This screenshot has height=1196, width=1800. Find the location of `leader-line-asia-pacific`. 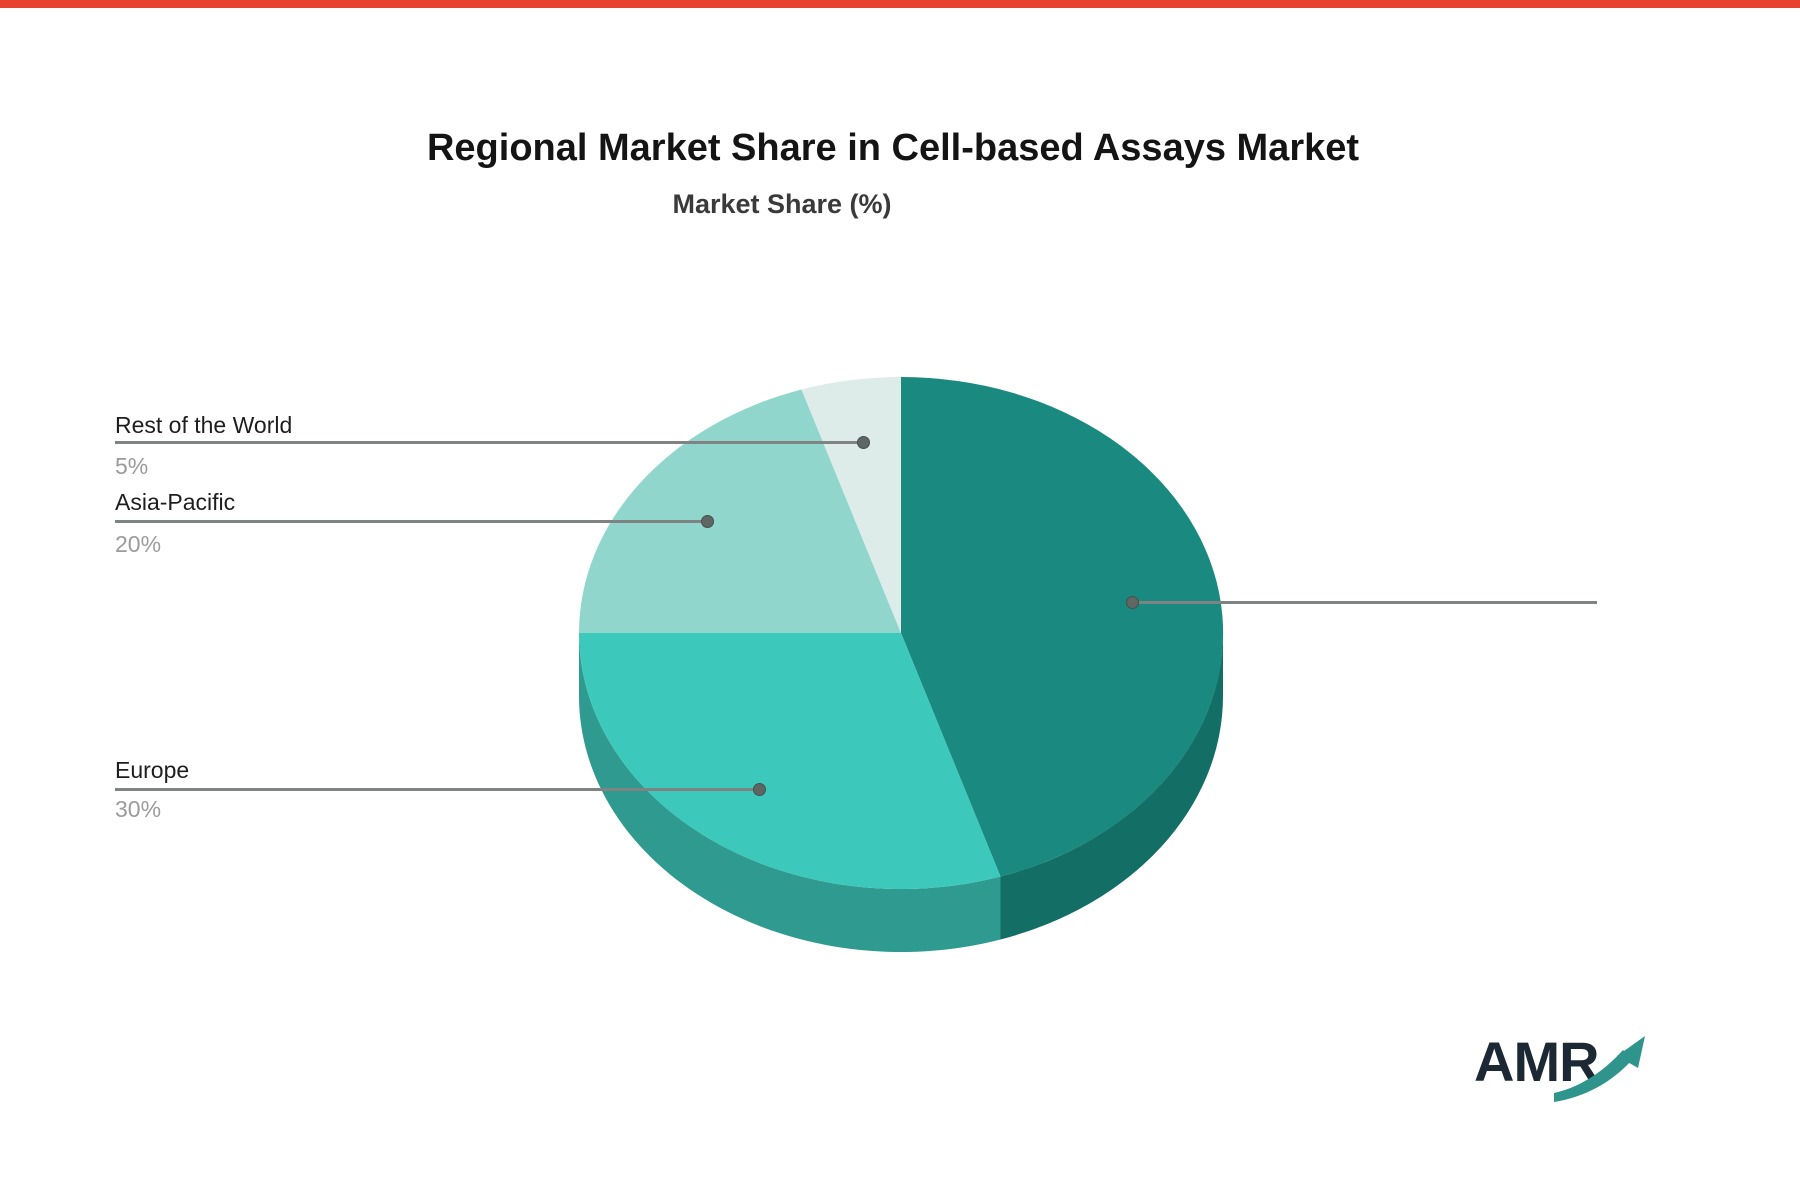

leader-line-asia-pacific is located at coordinates (414, 521).